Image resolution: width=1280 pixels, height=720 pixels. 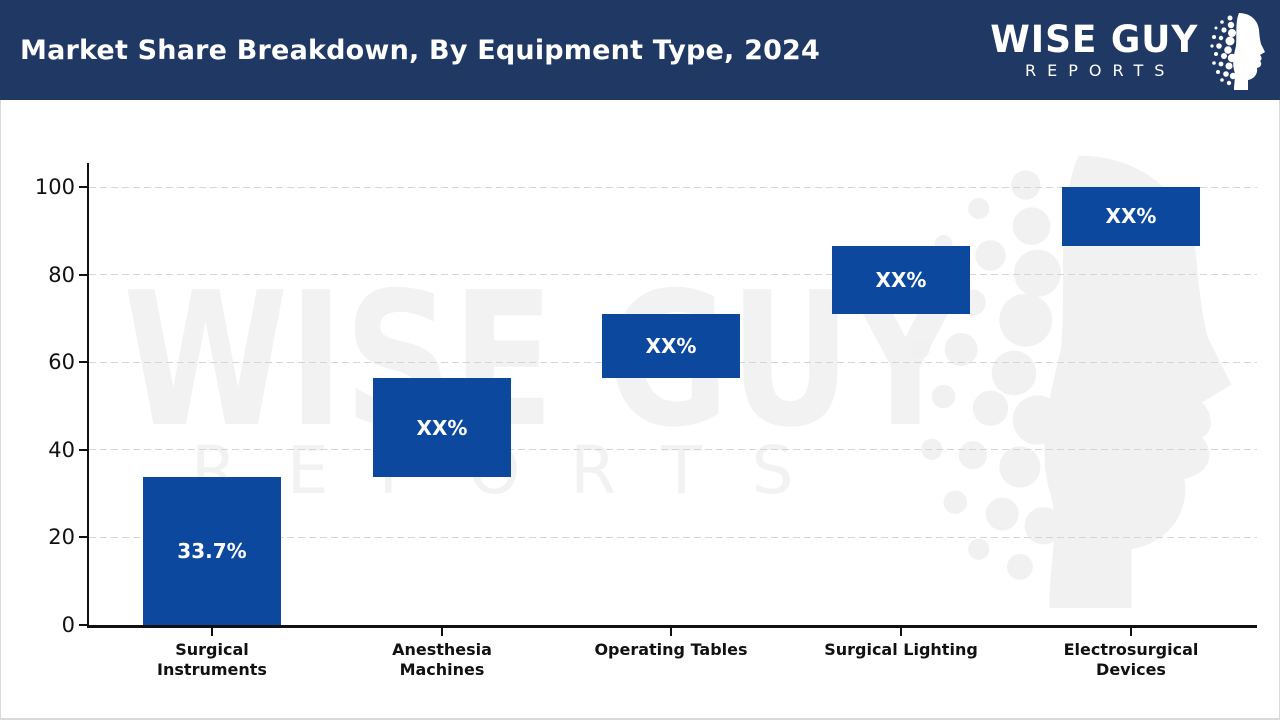 I want to click on category-label-4: Electrosurgical Devices, so click(x=1131, y=659).